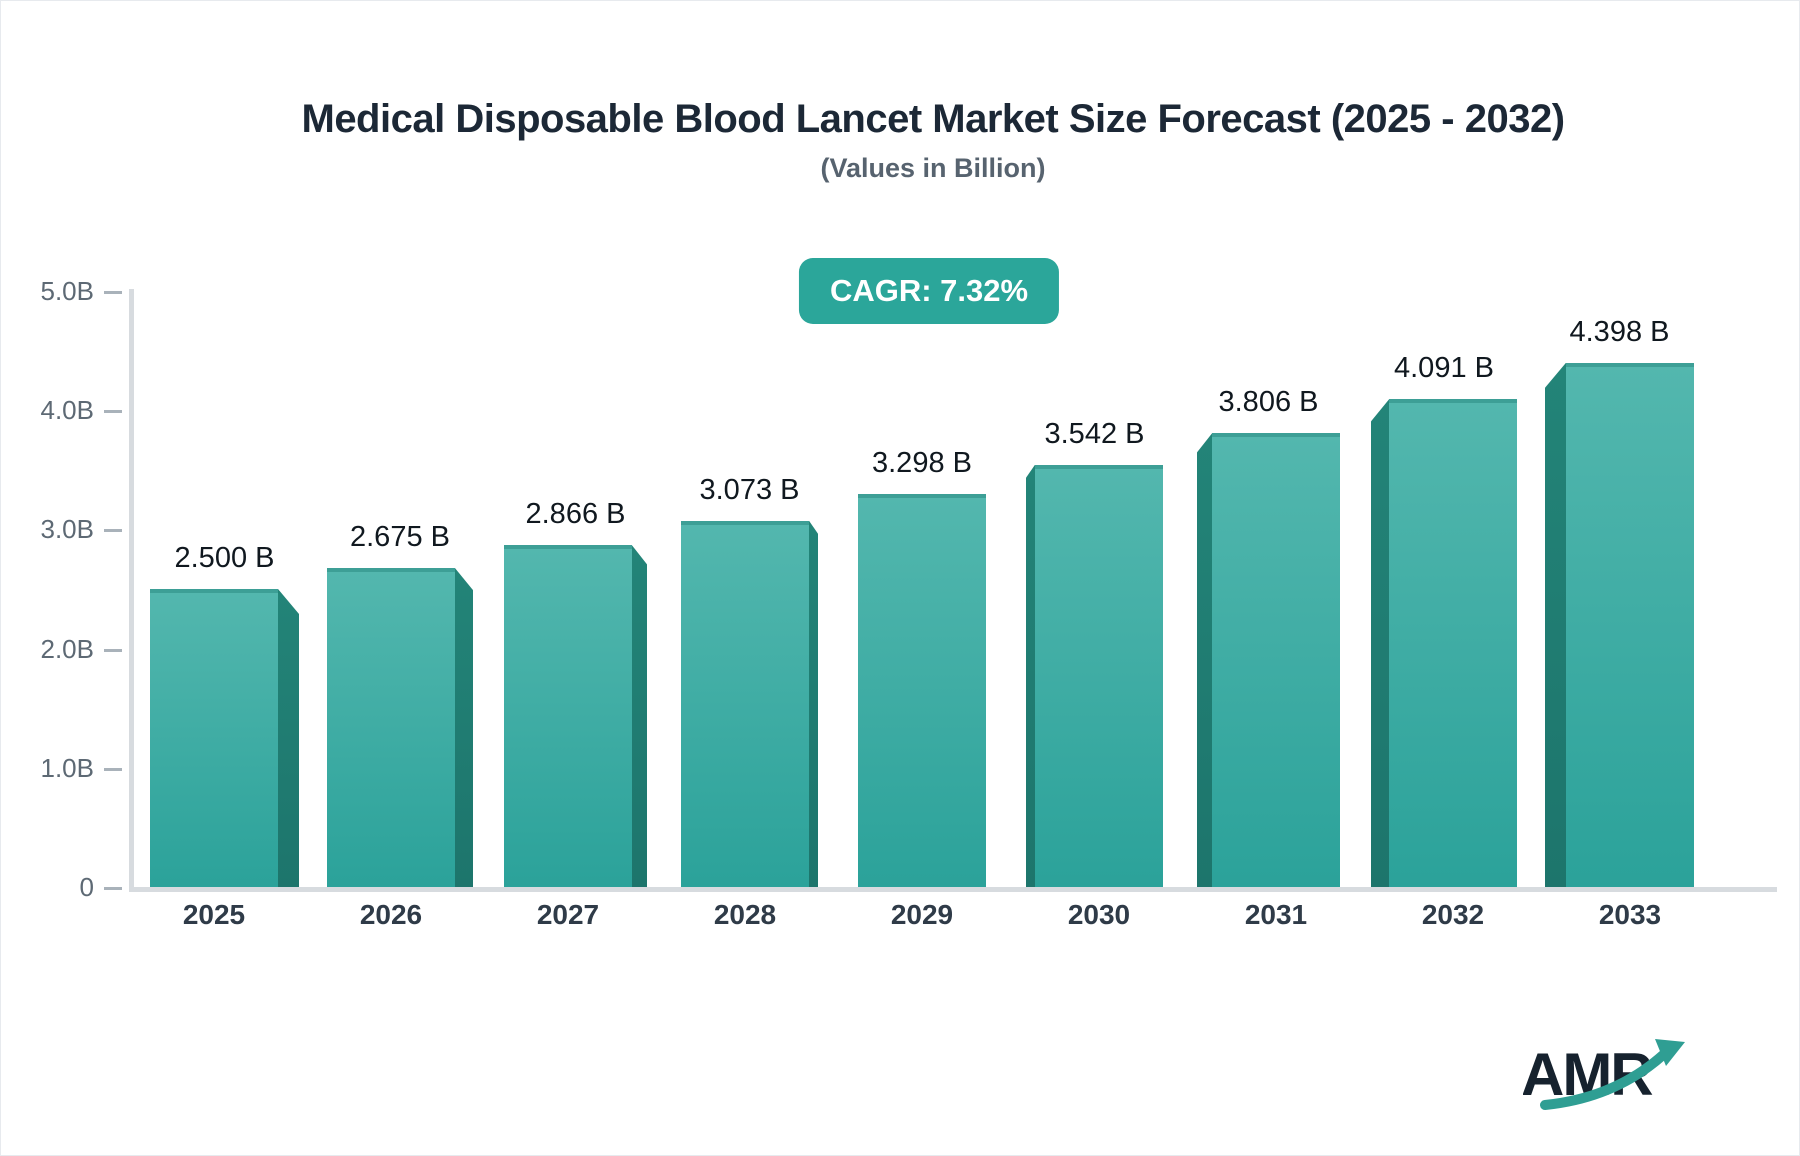 The height and width of the screenshot is (1156, 1800). Describe the element at coordinates (1604, 1080) in the screenshot. I see `amr-logo-arrow-icon` at that location.